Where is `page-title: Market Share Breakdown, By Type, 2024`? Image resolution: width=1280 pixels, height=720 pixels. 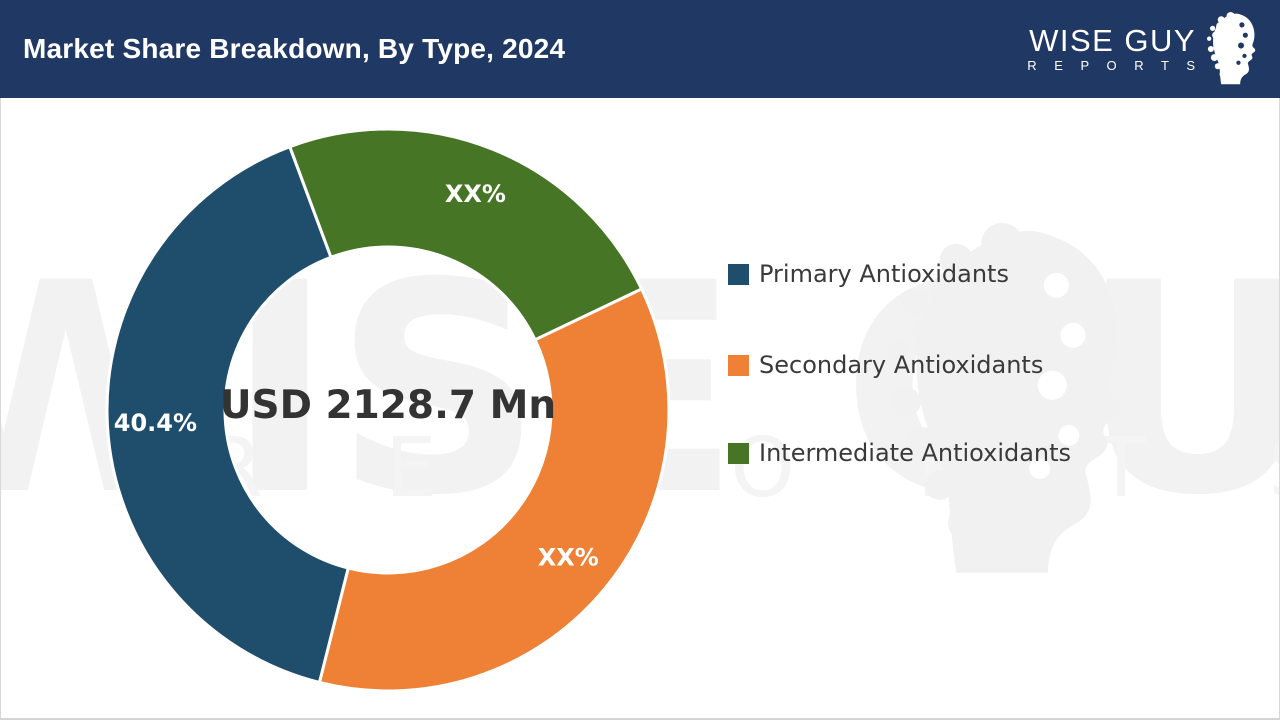 page-title: Market Share Breakdown, By Type, 2024 is located at coordinates (294, 48).